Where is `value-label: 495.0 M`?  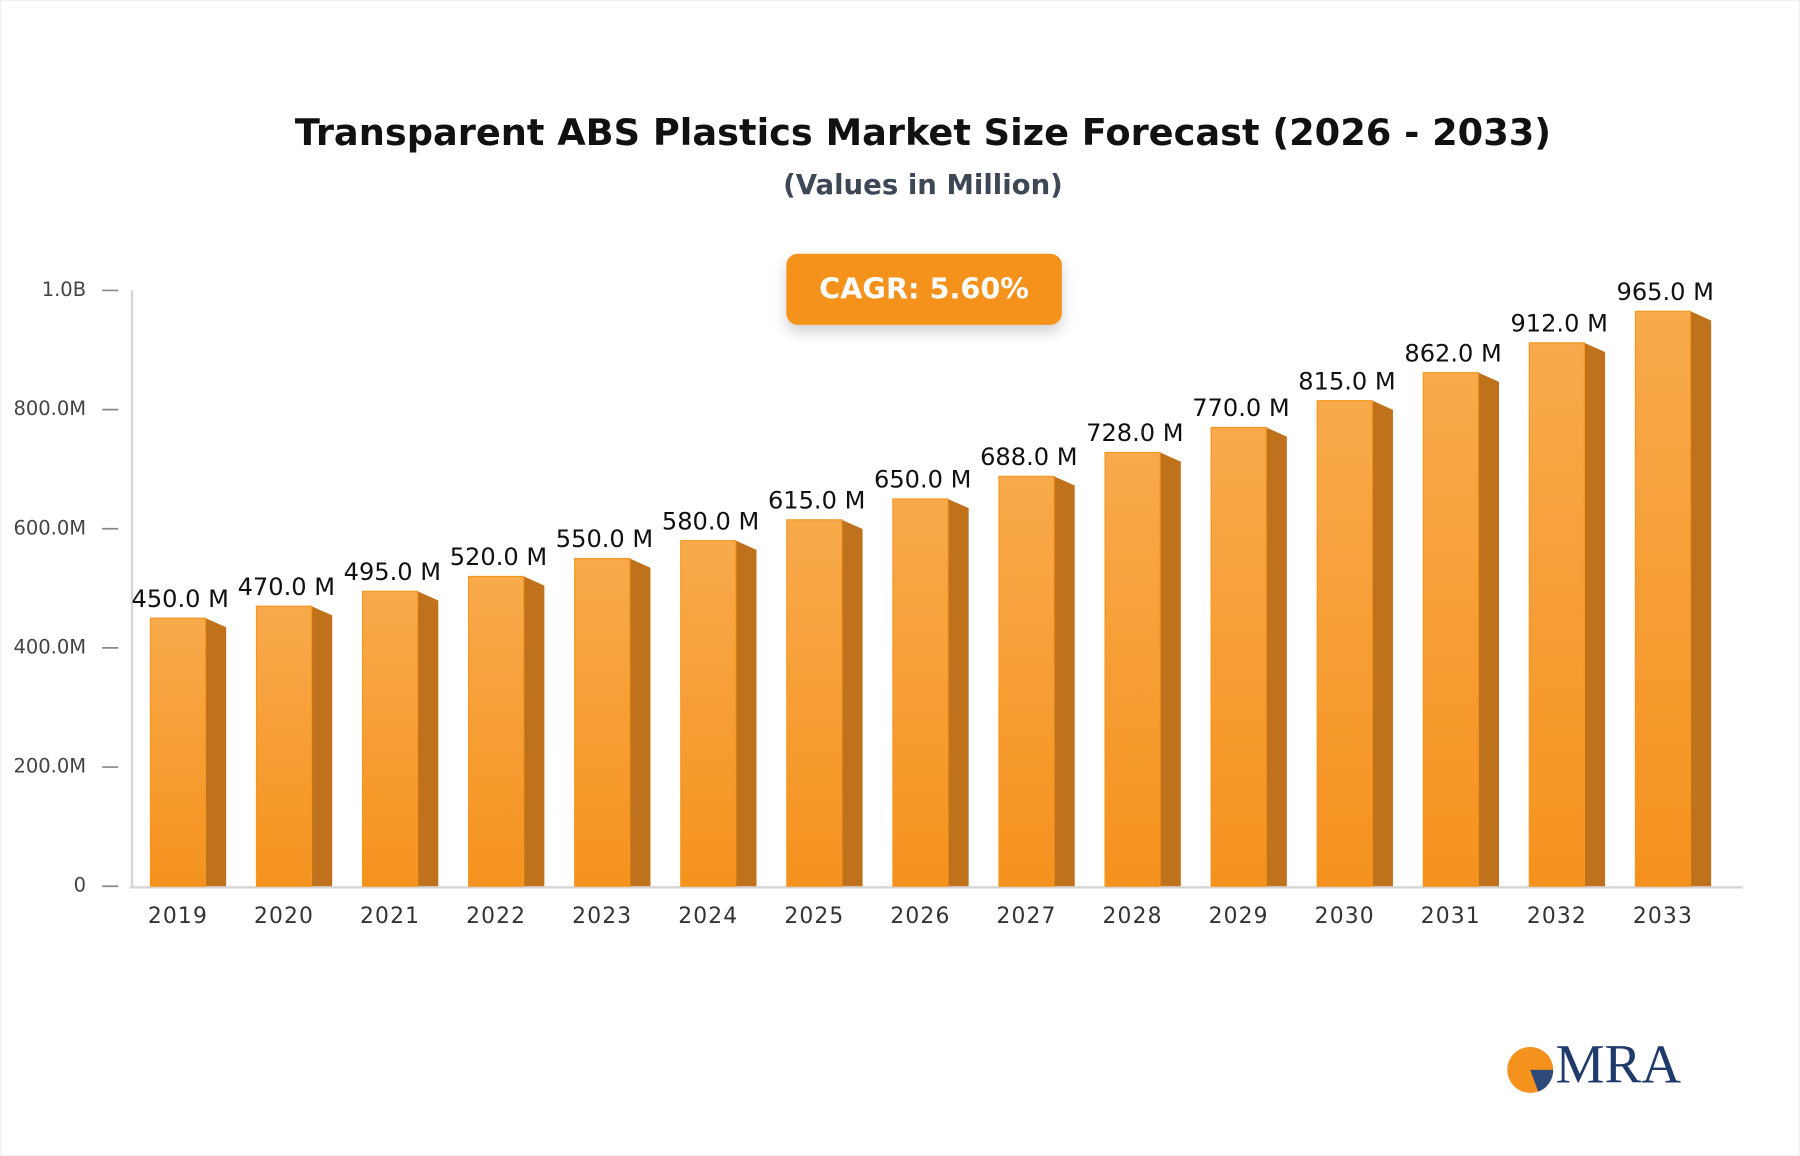
value-label: 495.0 M is located at coordinates (392, 572).